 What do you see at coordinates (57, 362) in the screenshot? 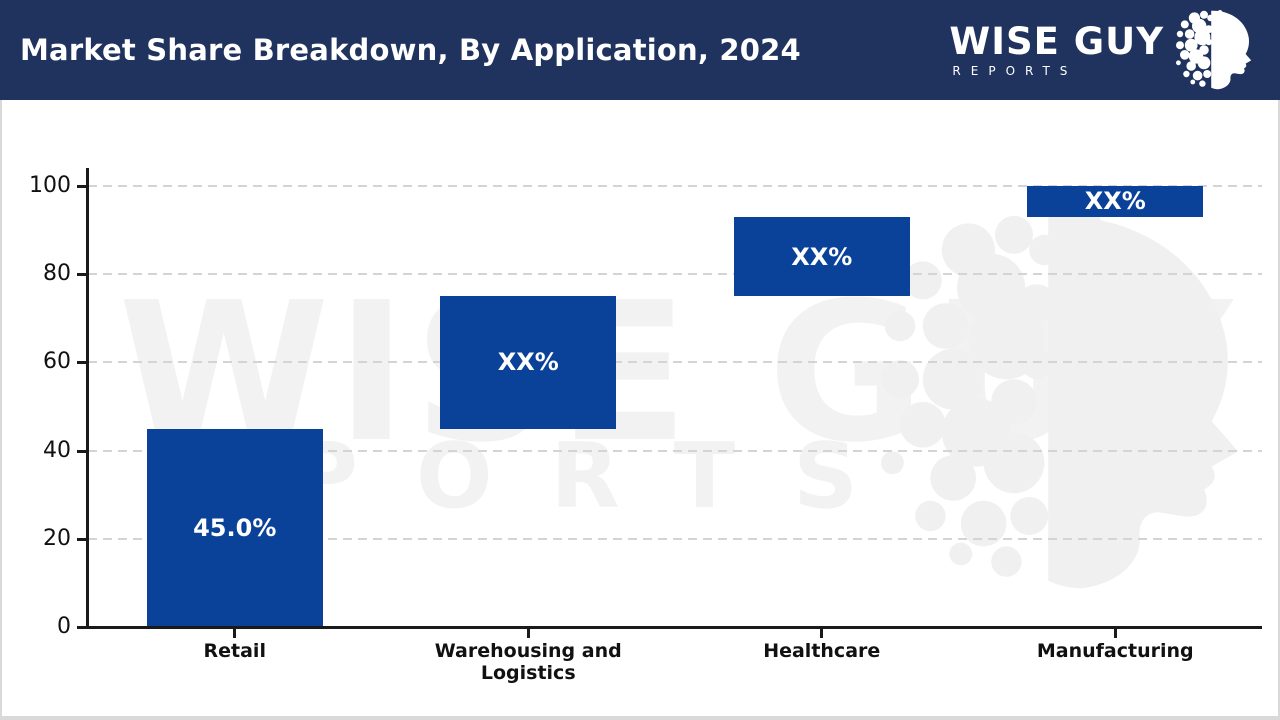
I see `y-tick-label: 60` at bounding box center [57, 362].